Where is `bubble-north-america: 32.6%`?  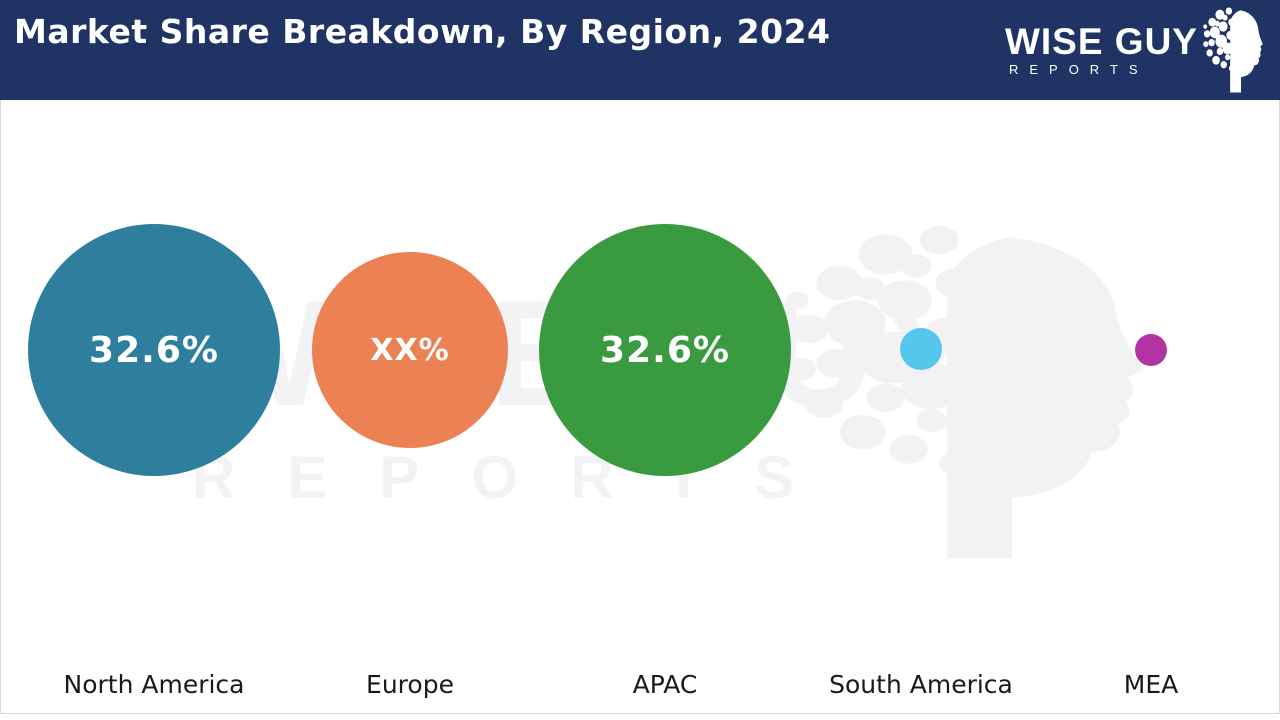
bubble-north-america: 32.6% is located at coordinates (154, 350).